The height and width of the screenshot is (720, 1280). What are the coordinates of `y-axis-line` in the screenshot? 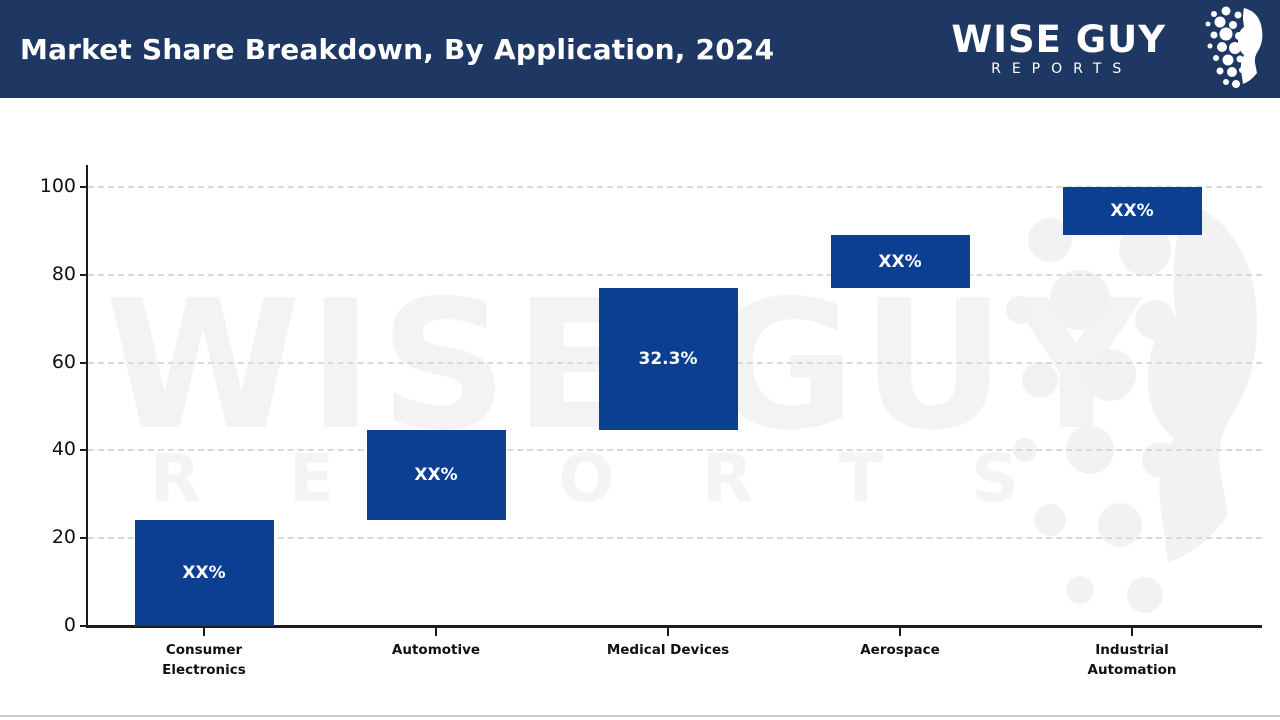 It's located at (87, 396).